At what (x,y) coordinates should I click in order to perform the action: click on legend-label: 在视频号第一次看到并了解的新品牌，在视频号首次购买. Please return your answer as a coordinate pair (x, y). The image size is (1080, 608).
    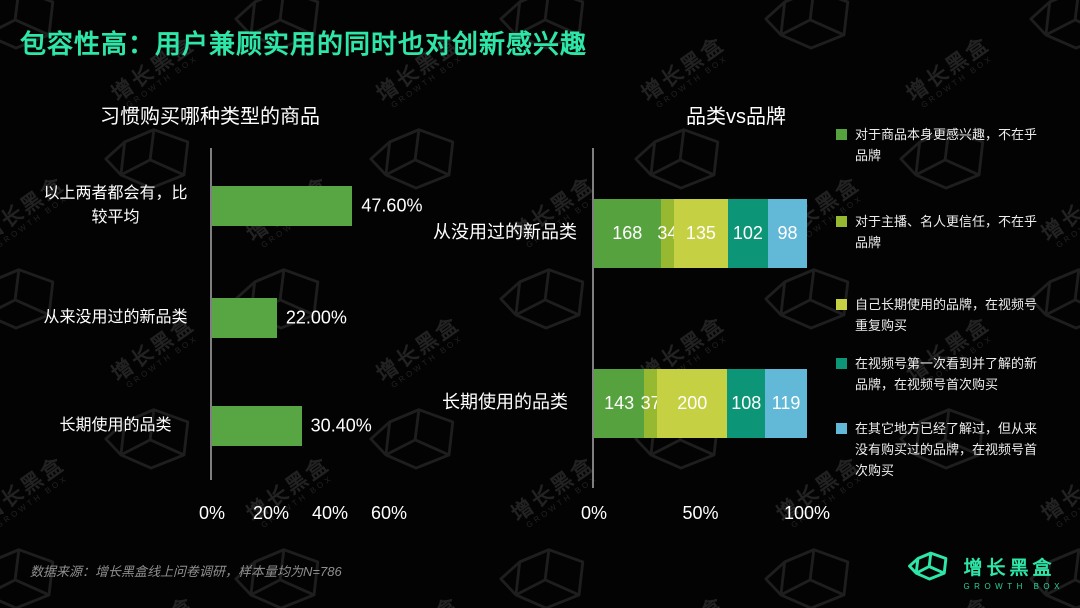
    Looking at the image, I should click on (946, 374).